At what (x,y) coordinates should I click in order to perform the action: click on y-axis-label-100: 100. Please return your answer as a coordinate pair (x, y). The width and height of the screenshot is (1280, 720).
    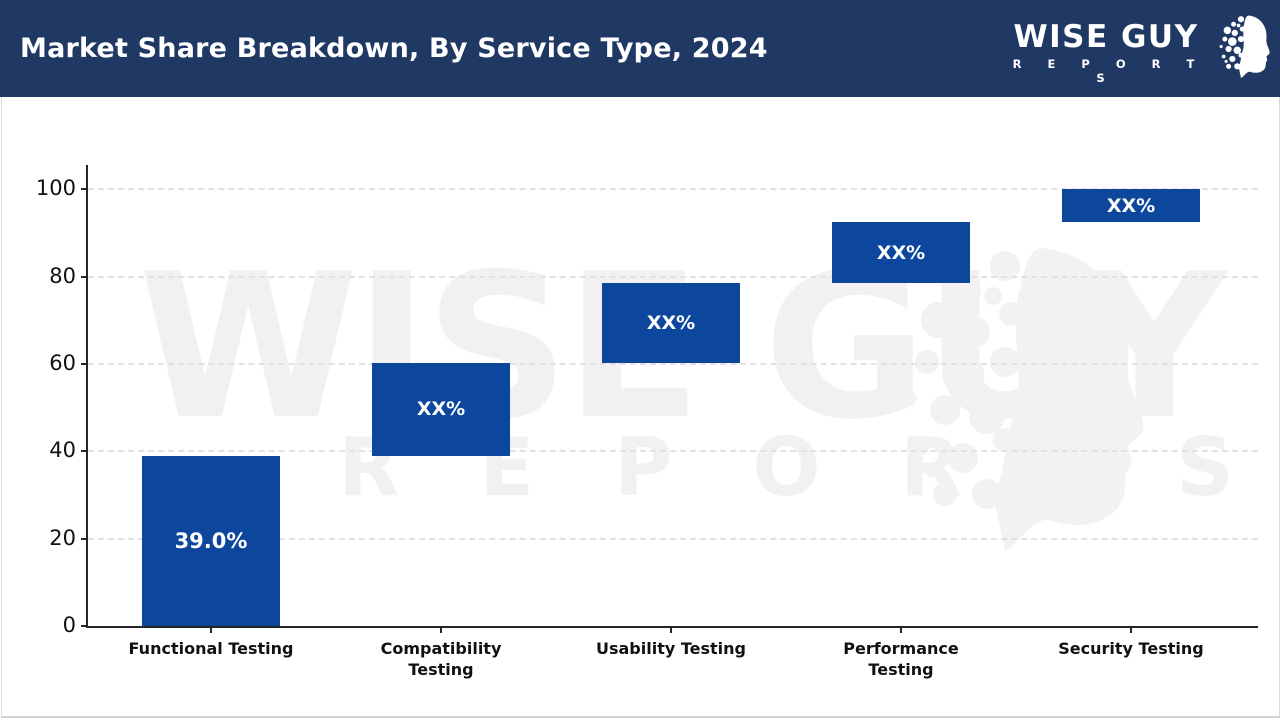
    Looking at the image, I should click on (55, 188).